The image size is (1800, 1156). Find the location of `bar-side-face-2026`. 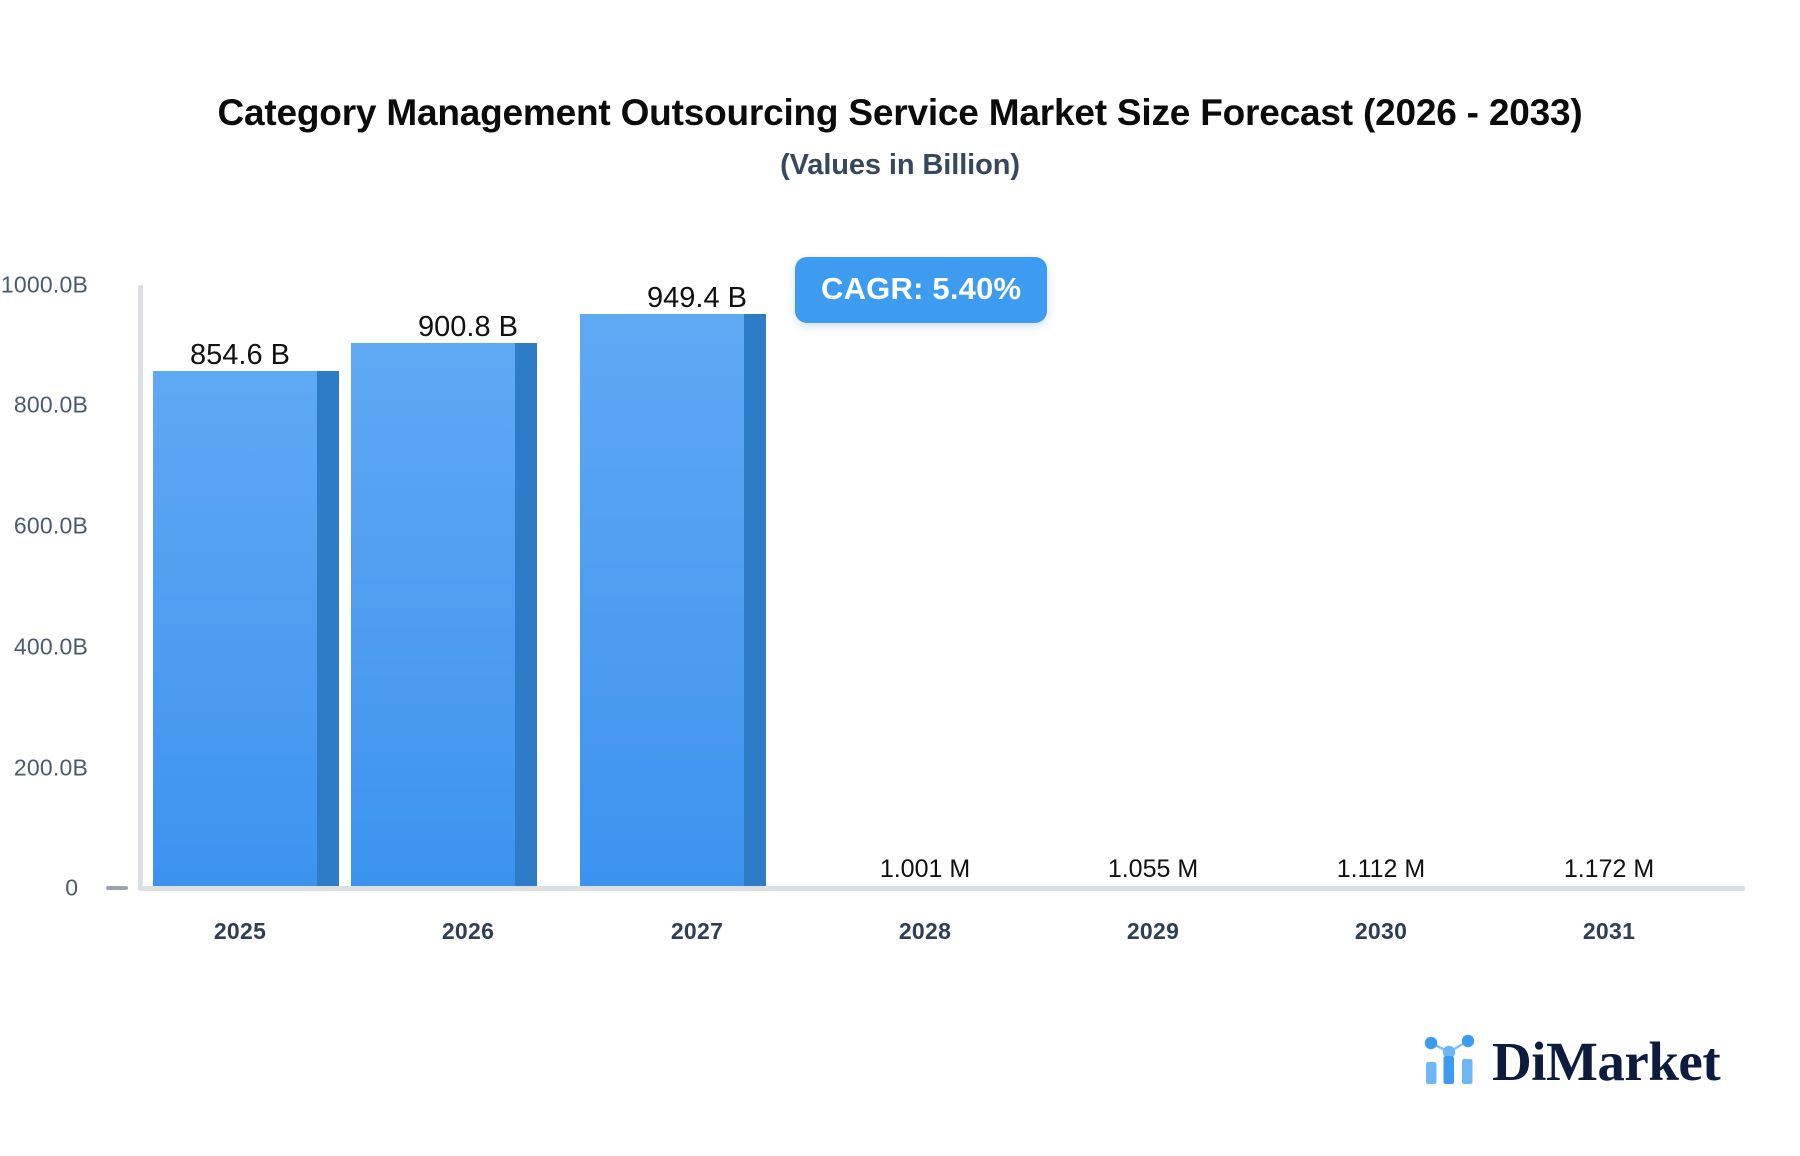

bar-side-face-2026 is located at coordinates (526, 621).